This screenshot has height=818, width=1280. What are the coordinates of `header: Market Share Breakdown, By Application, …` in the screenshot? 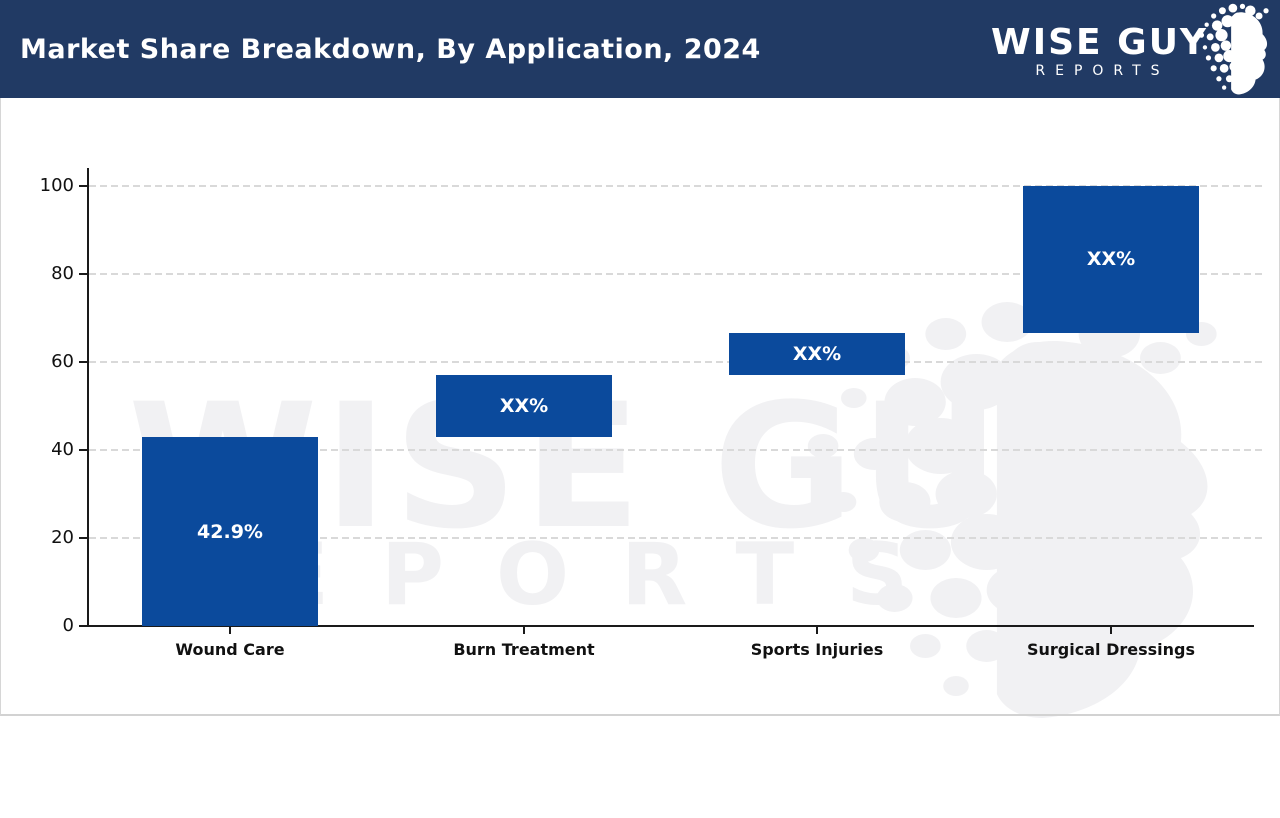 It's located at (640, 49).